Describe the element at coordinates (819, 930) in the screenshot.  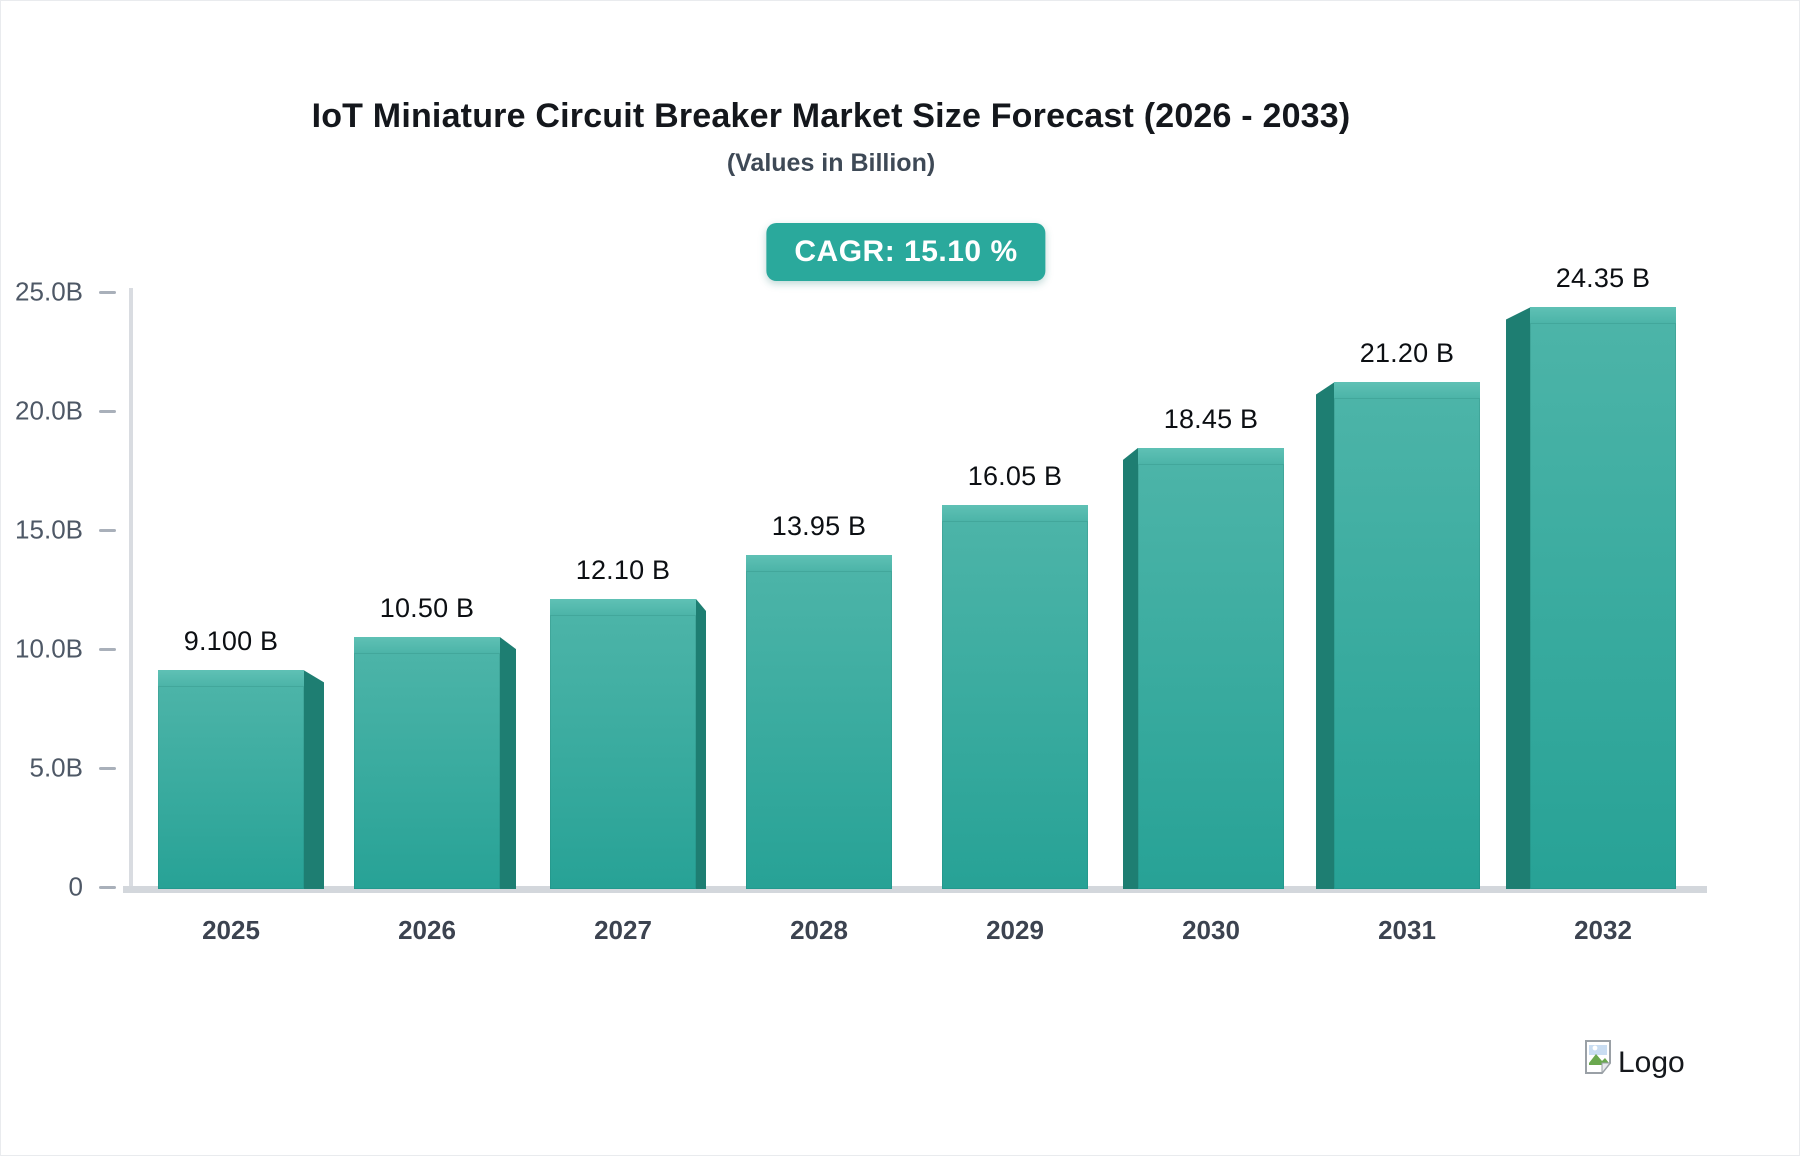
I see `x-axis-label: 2028` at that location.